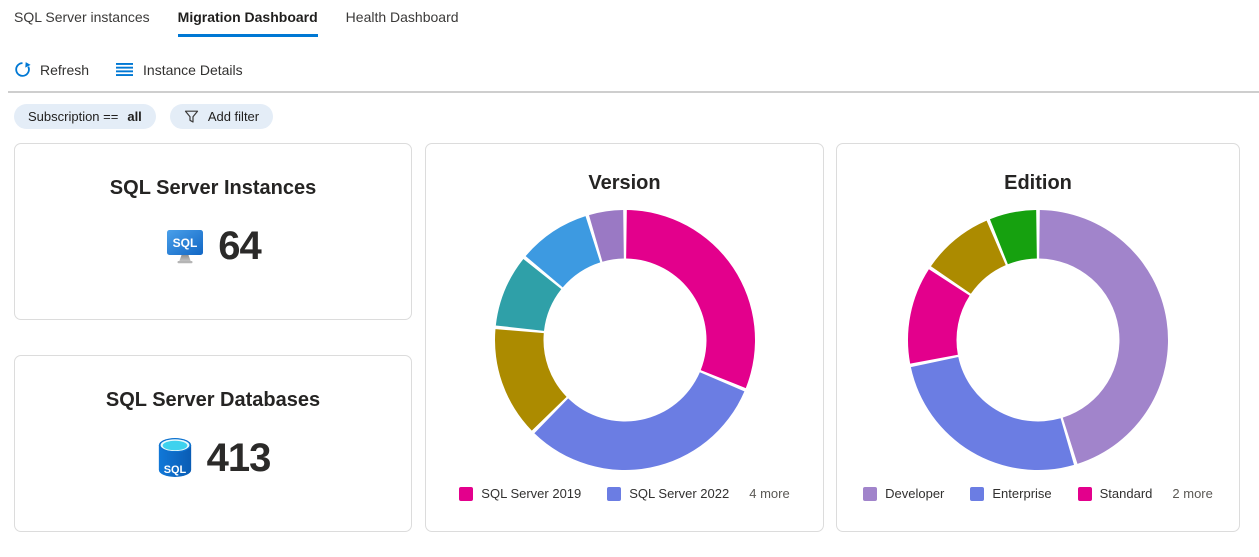 The width and height of the screenshot is (1259, 557). Describe the element at coordinates (402, 17) in the screenshot. I see `tab-health-dashboard: Health Dashboard` at that location.